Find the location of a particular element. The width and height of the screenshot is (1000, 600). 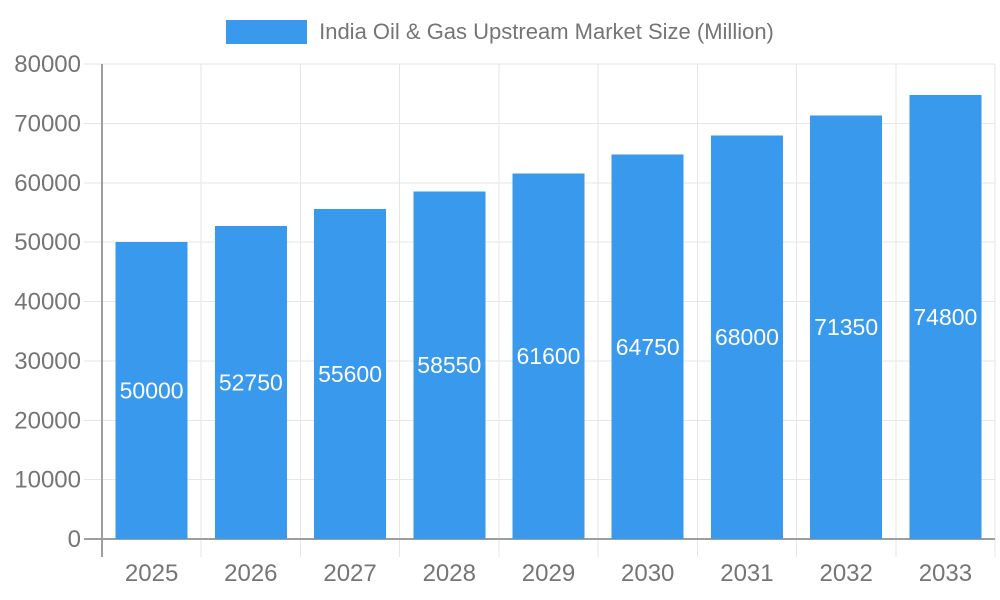

bar-2025 is located at coordinates (151, 390).